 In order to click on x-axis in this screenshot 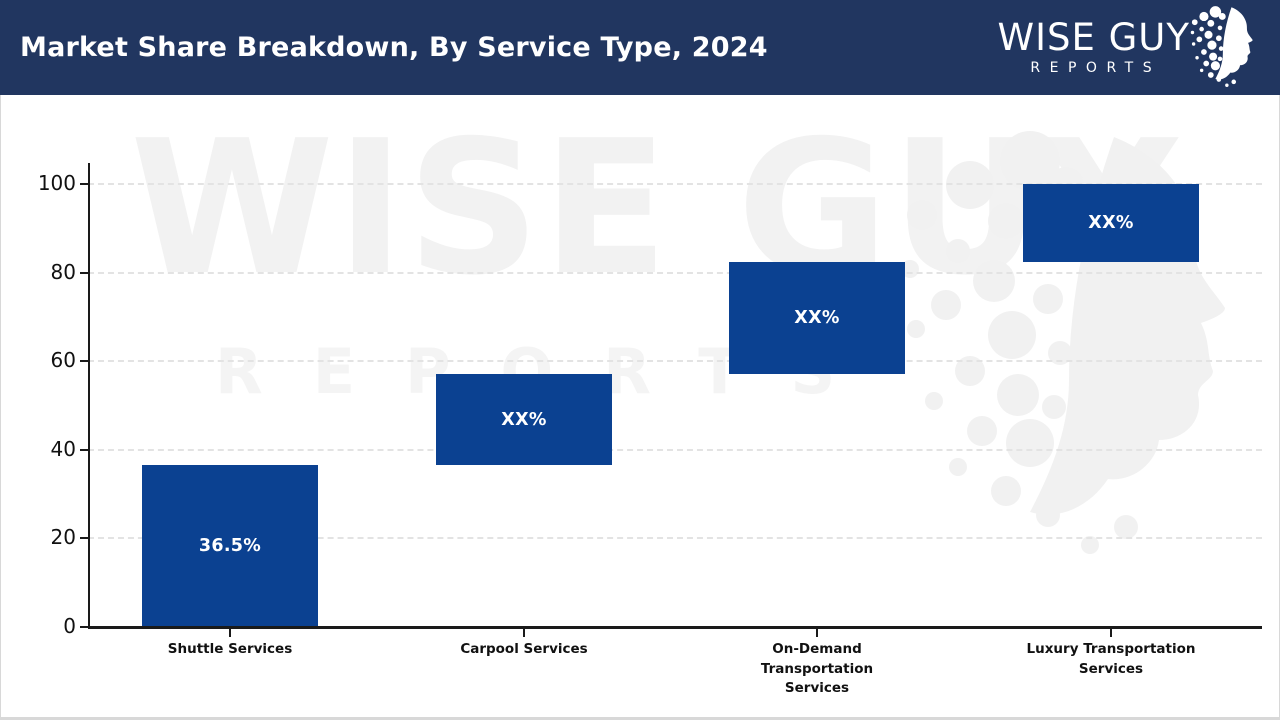, I will do `click(675, 627)`.